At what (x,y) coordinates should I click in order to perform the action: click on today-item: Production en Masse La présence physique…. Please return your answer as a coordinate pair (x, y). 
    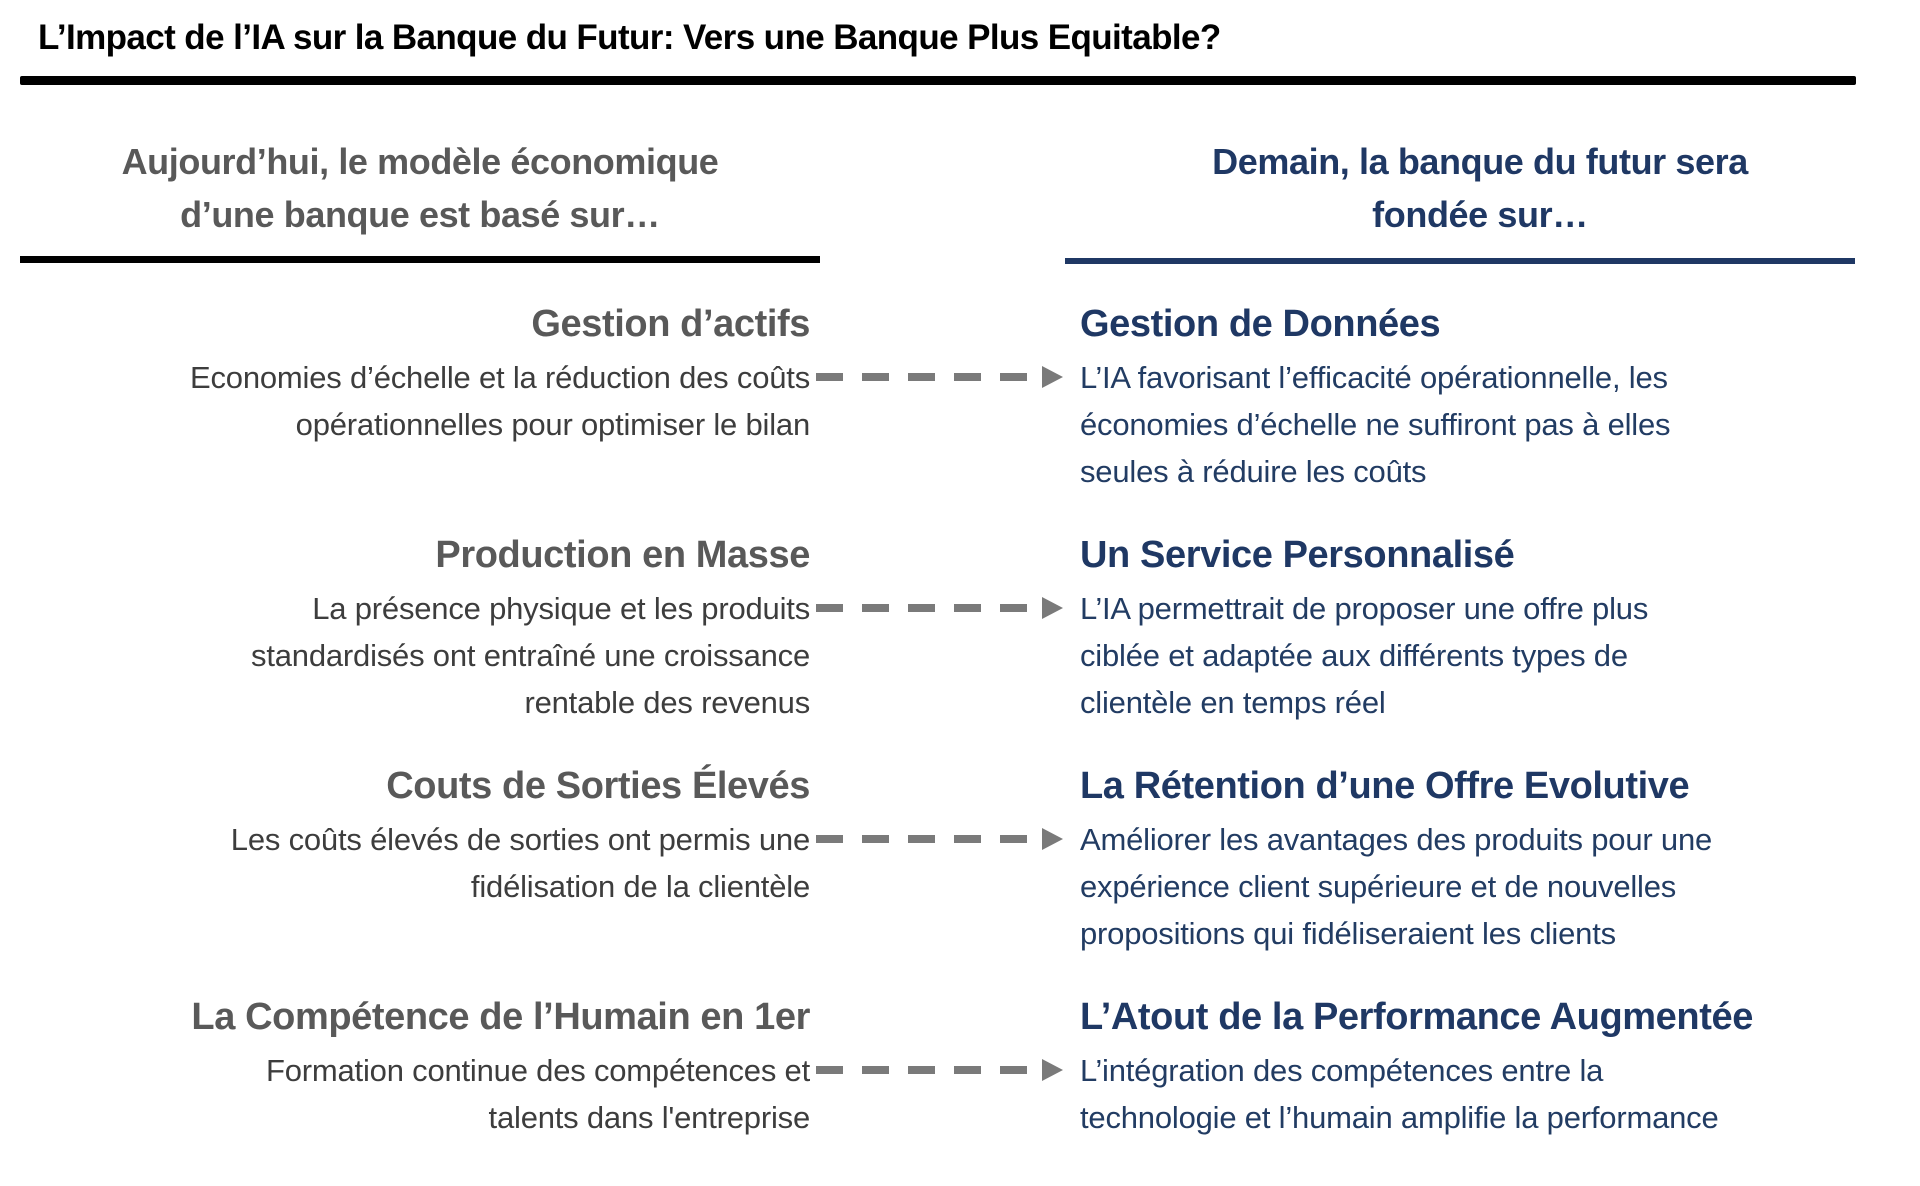
    Looking at the image, I should click on (415, 627).